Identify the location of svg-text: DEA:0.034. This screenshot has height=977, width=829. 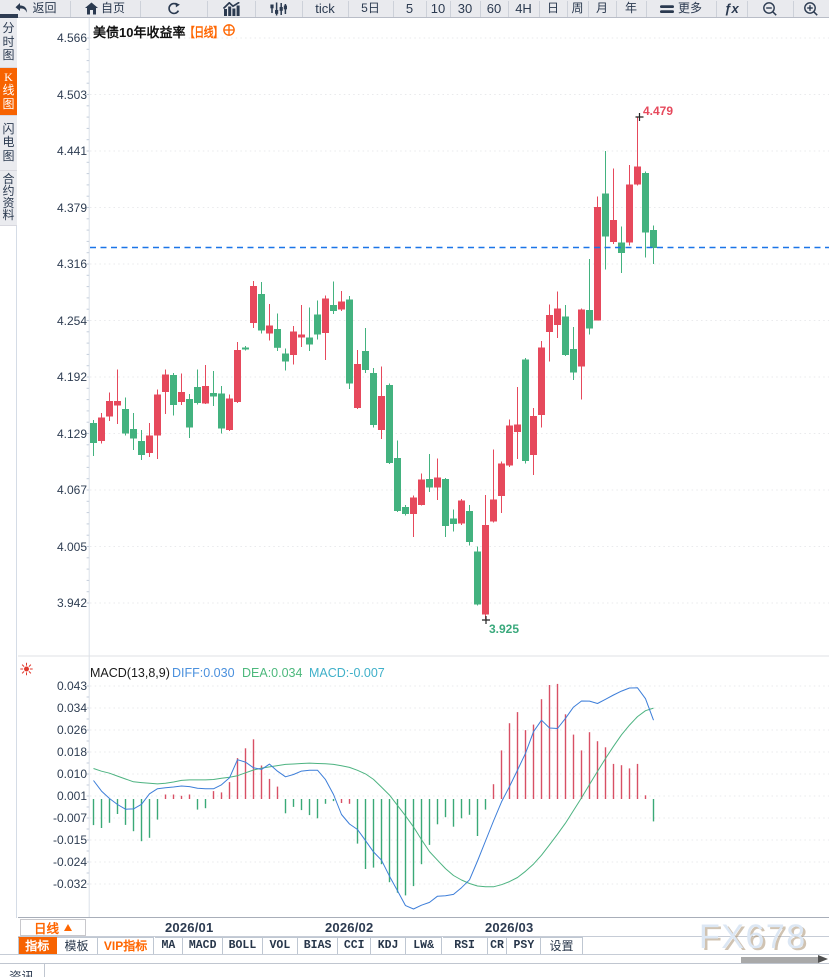
(272, 673).